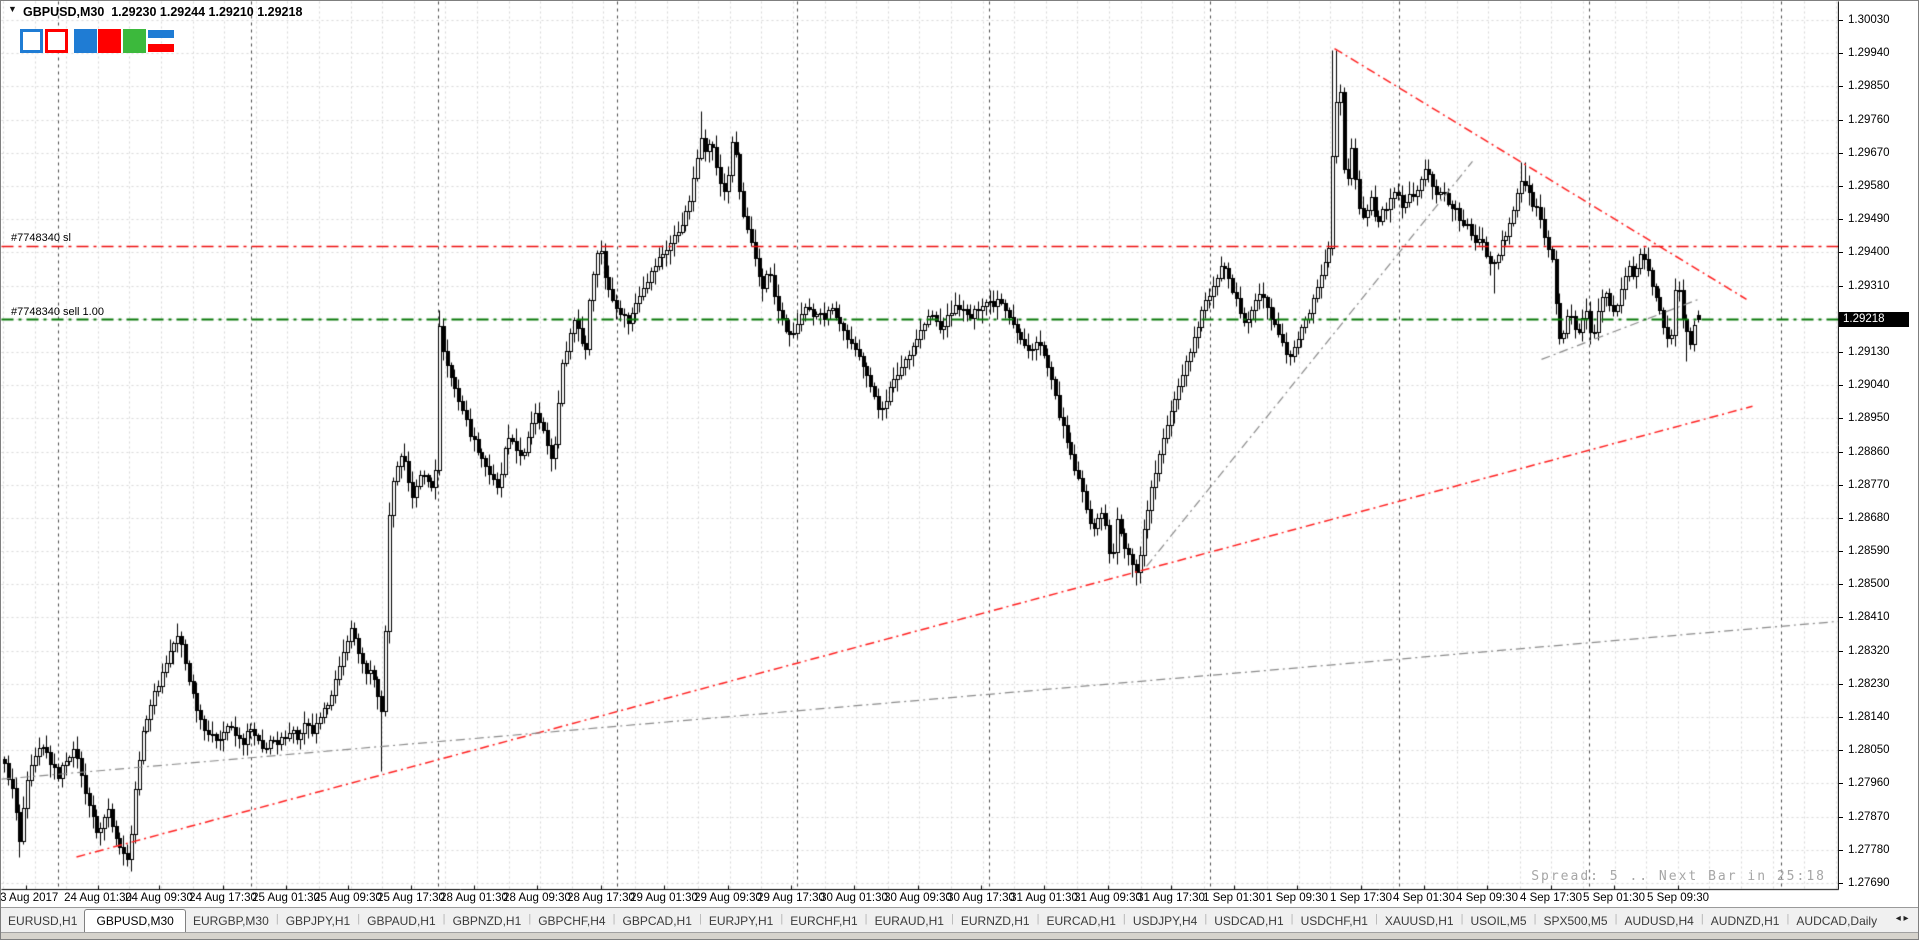  I want to click on chart-tab-usdcad-h1: USDCAD,H1, so click(1249, 921).